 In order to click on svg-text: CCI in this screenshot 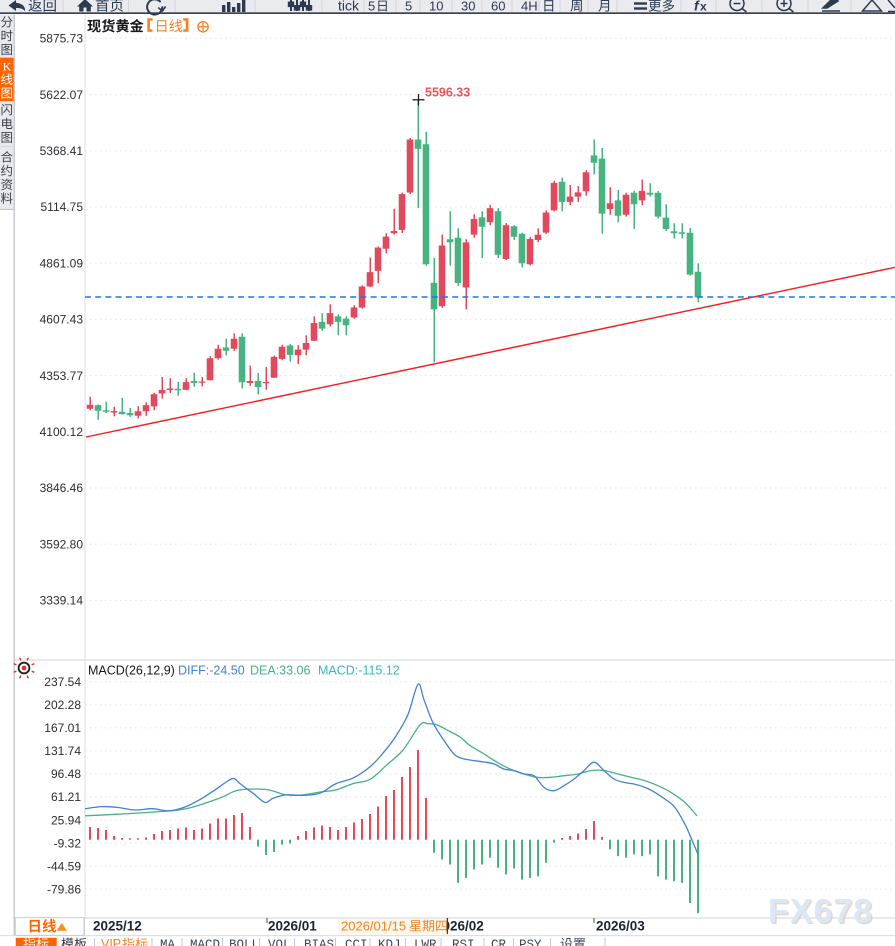, I will do `click(356, 942)`.